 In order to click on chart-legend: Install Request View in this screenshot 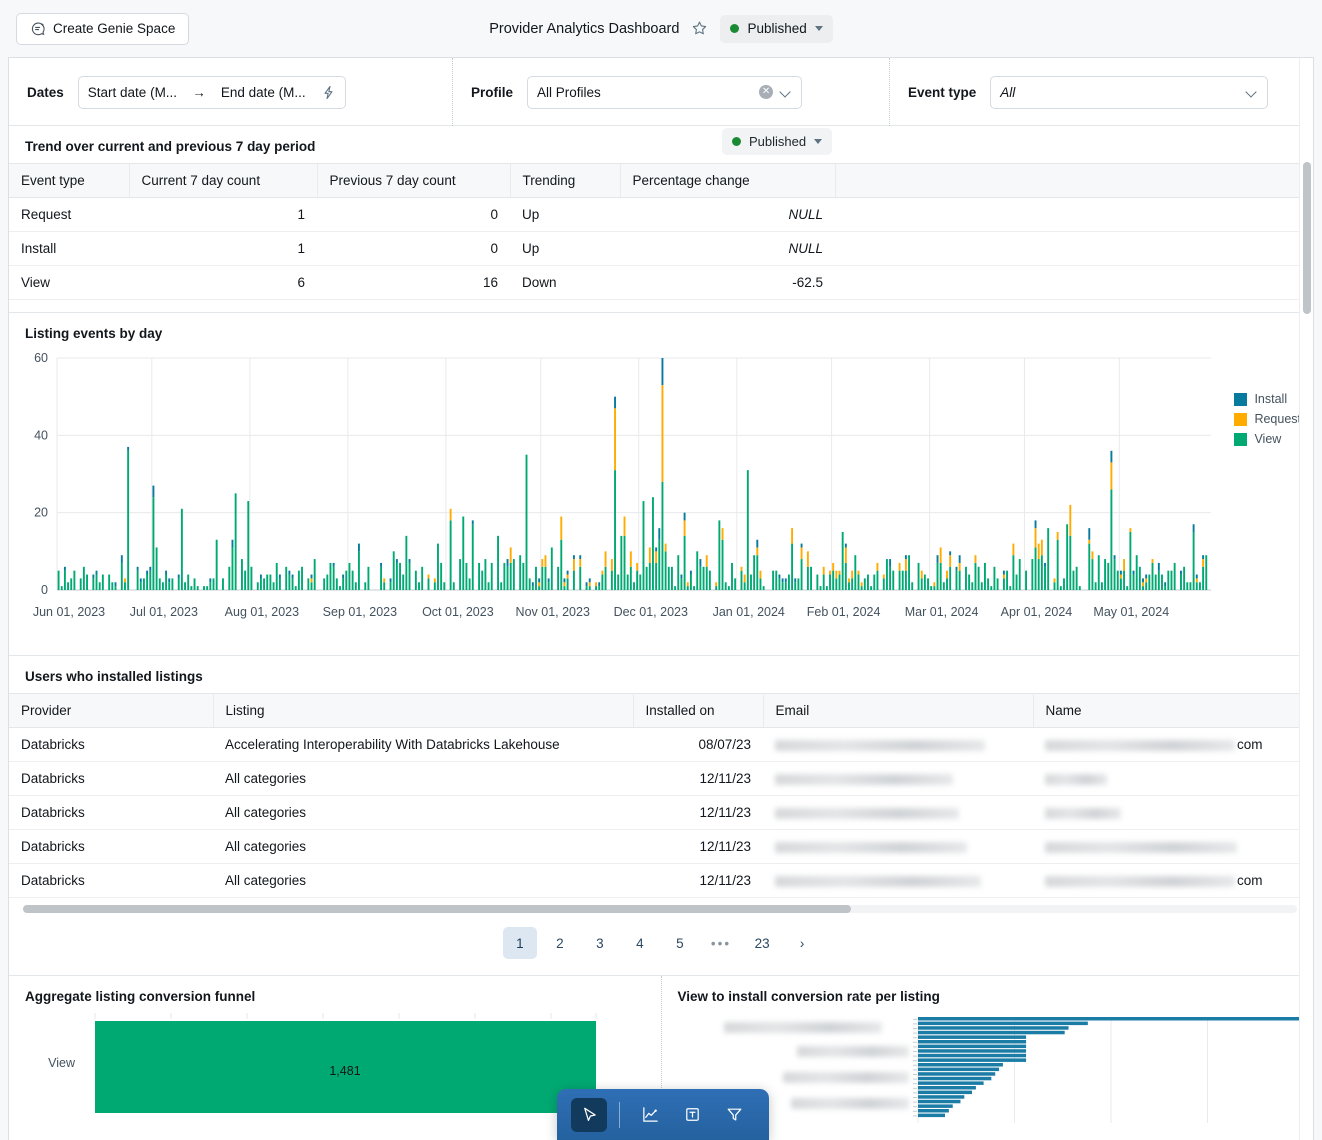, I will do `click(1267, 422)`.